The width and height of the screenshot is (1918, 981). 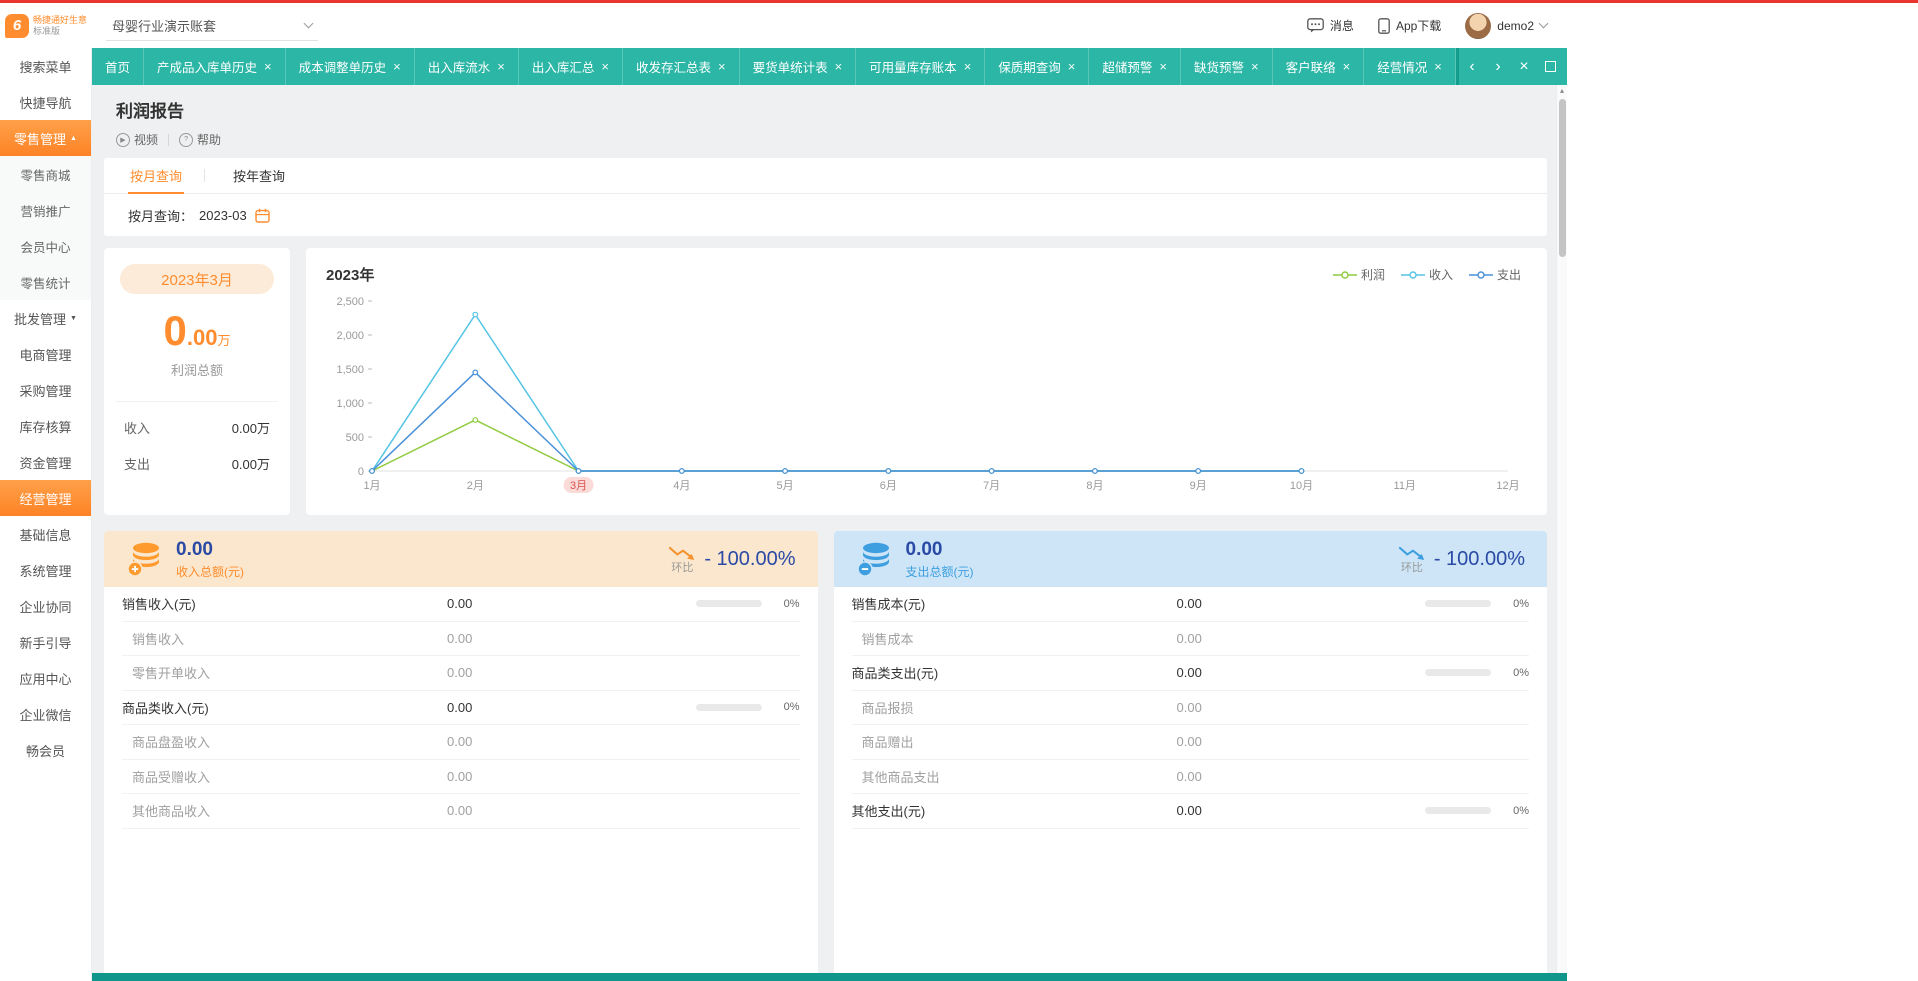 What do you see at coordinates (118, 66) in the screenshot?
I see `tab-首页: 首页` at bounding box center [118, 66].